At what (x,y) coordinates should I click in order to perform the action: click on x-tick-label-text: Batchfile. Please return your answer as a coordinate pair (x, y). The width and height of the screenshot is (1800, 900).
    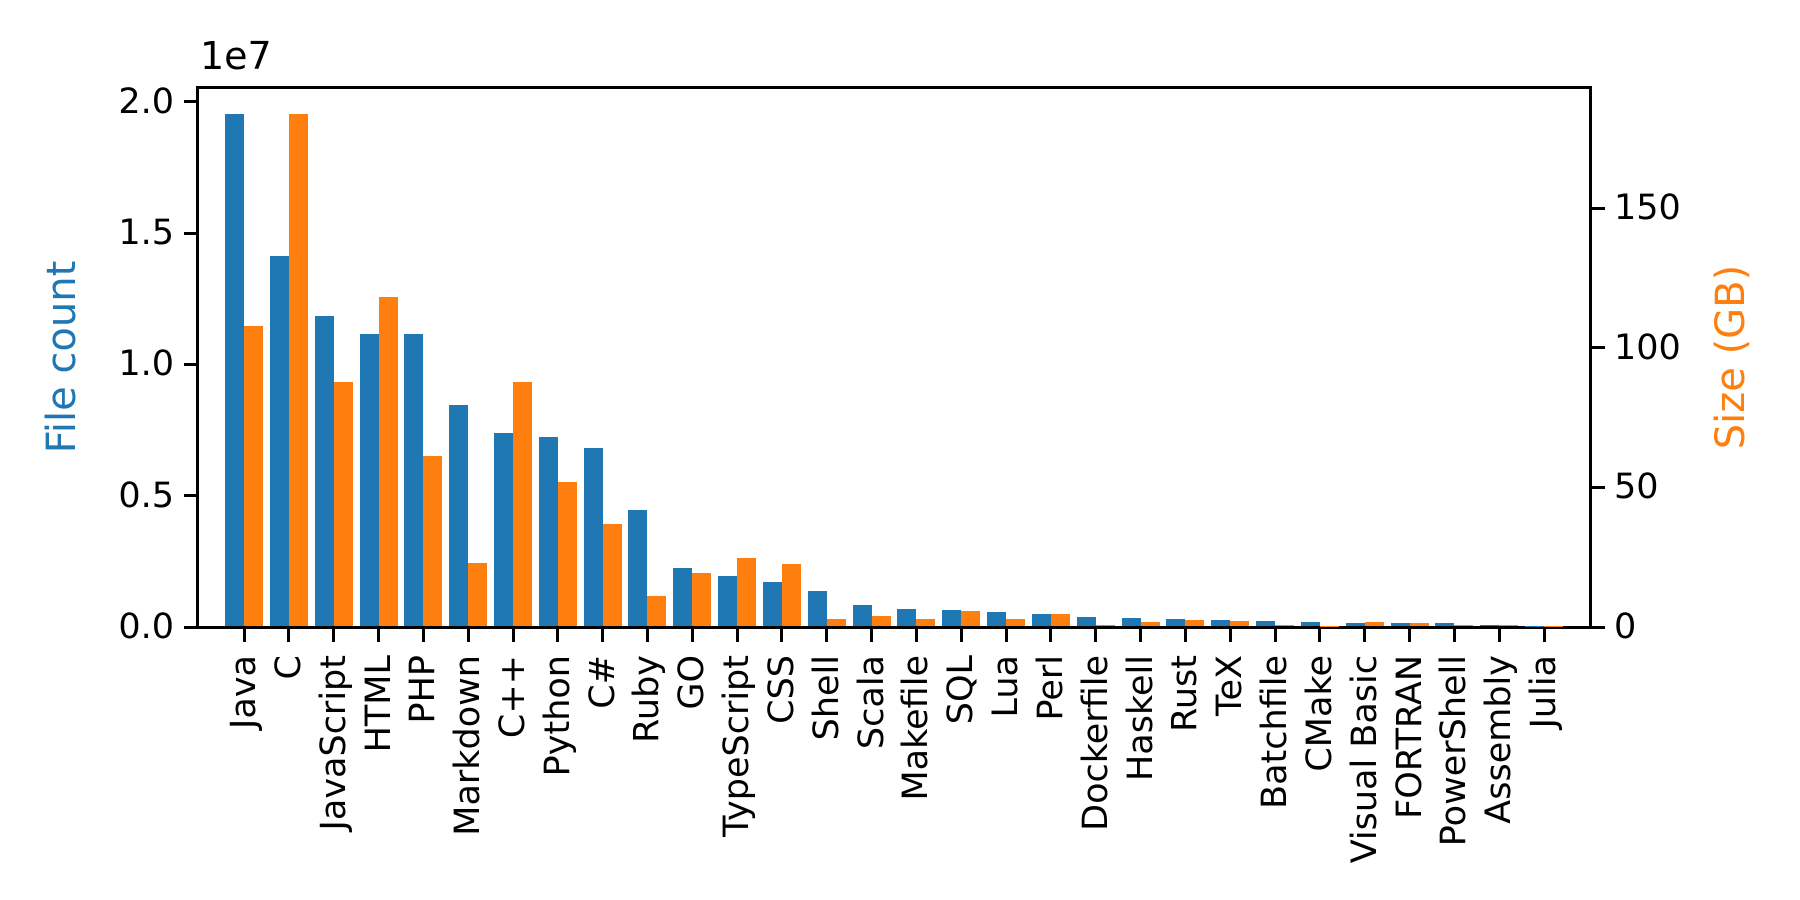
    Looking at the image, I should click on (1275, 732).